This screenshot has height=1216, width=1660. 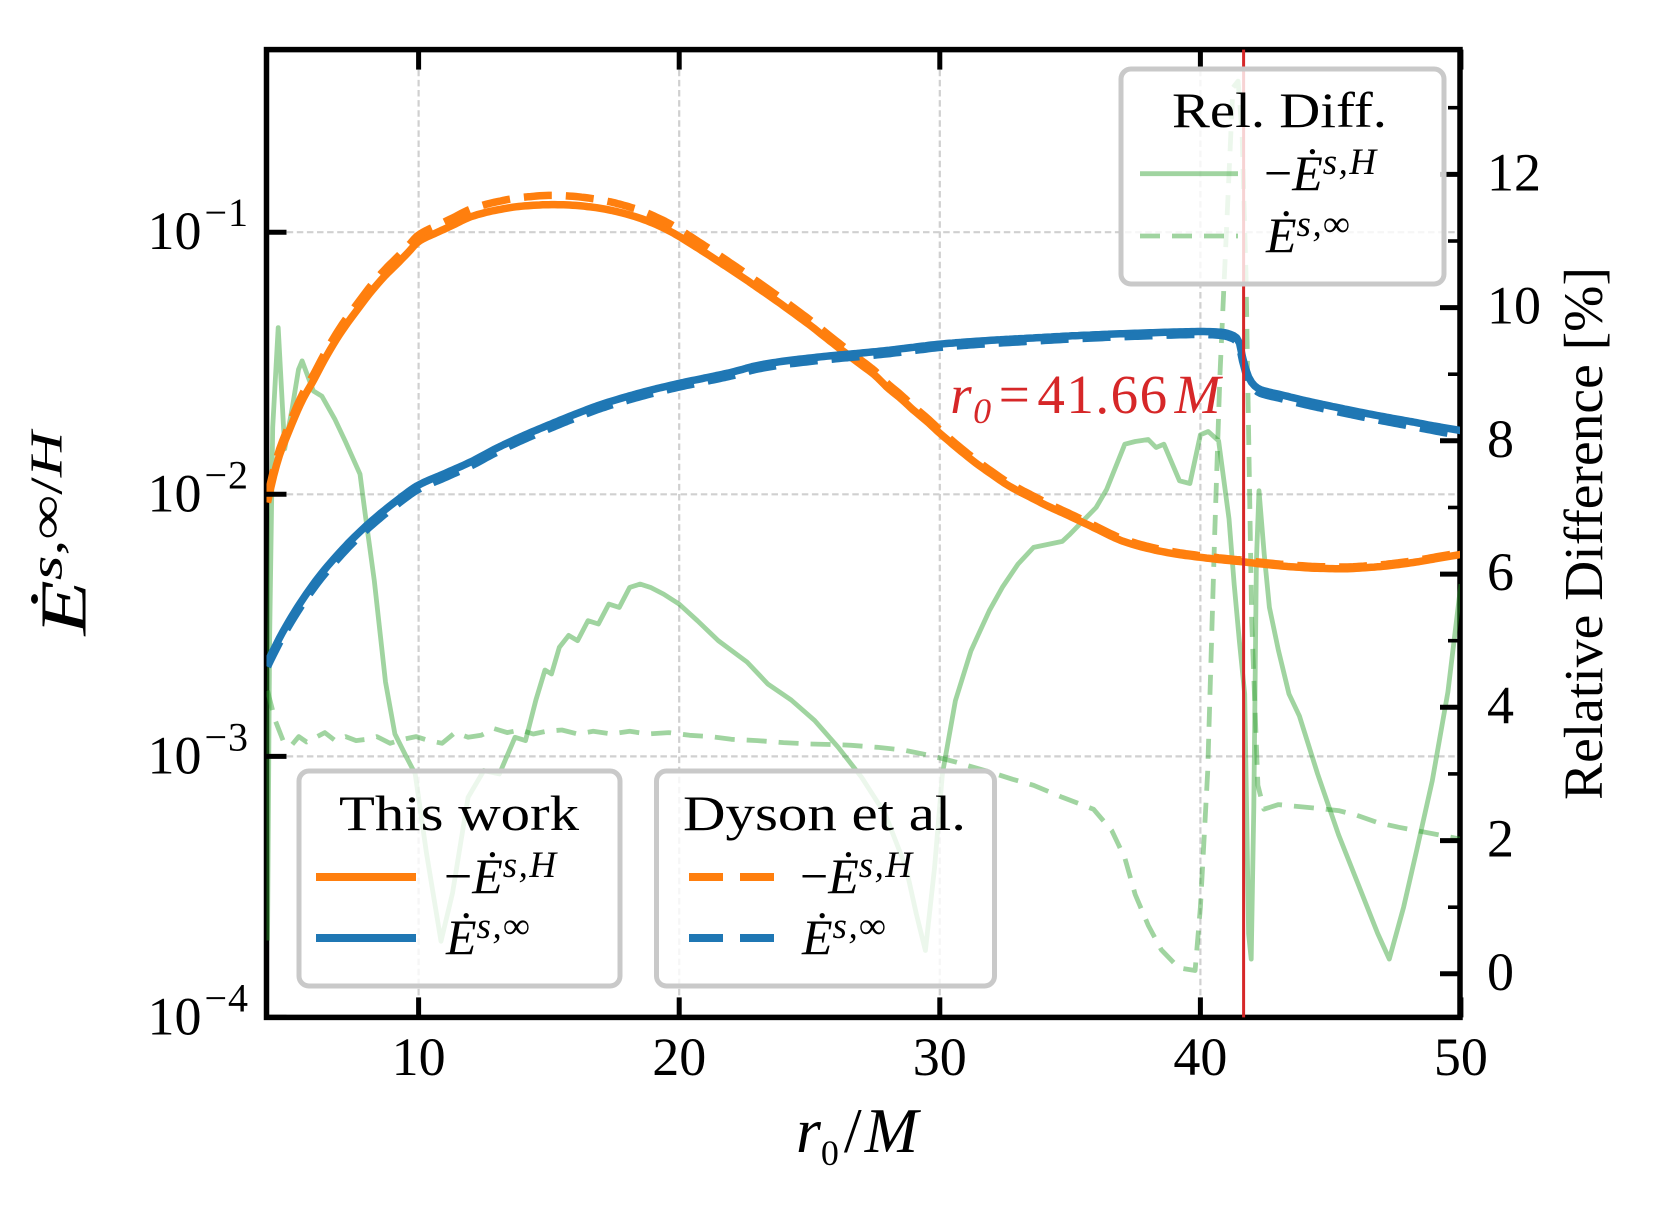 What do you see at coordinates (1461, 1057) in the screenshot?
I see `svg-text: 50` at bounding box center [1461, 1057].